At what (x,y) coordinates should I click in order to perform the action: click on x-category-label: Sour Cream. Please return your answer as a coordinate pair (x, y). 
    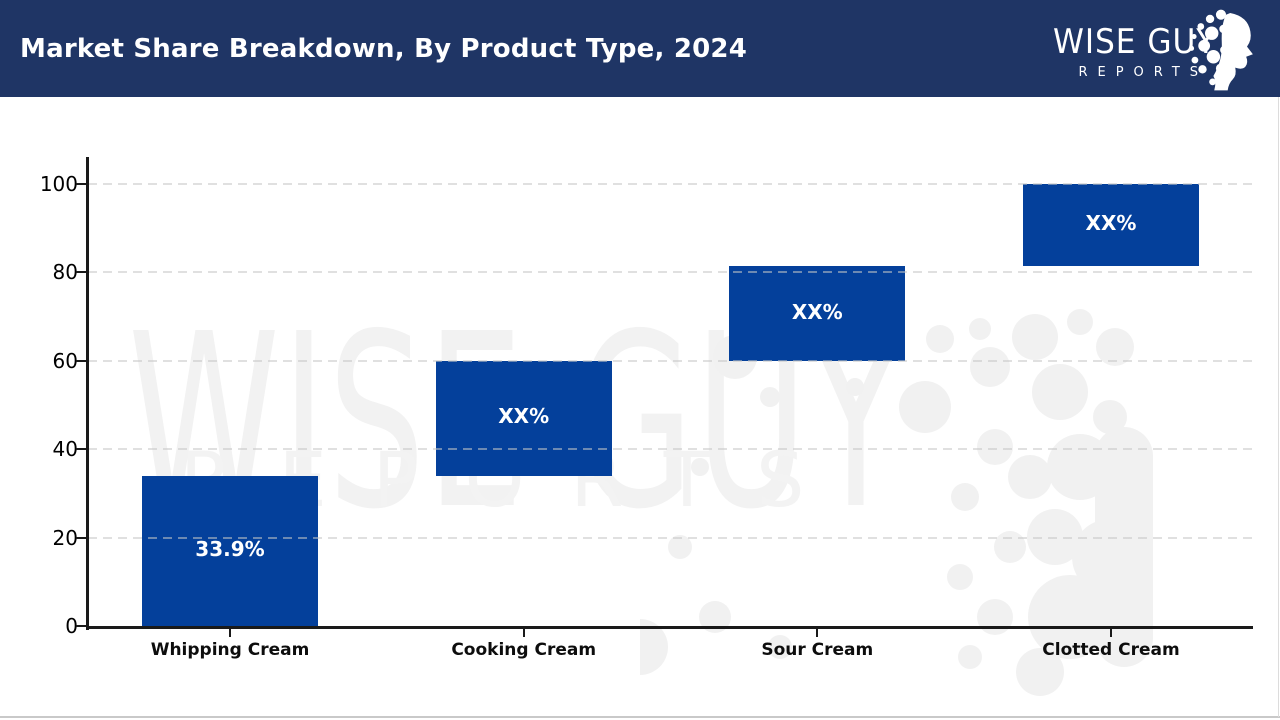
    Looking at the image, I should click on (817, 650).